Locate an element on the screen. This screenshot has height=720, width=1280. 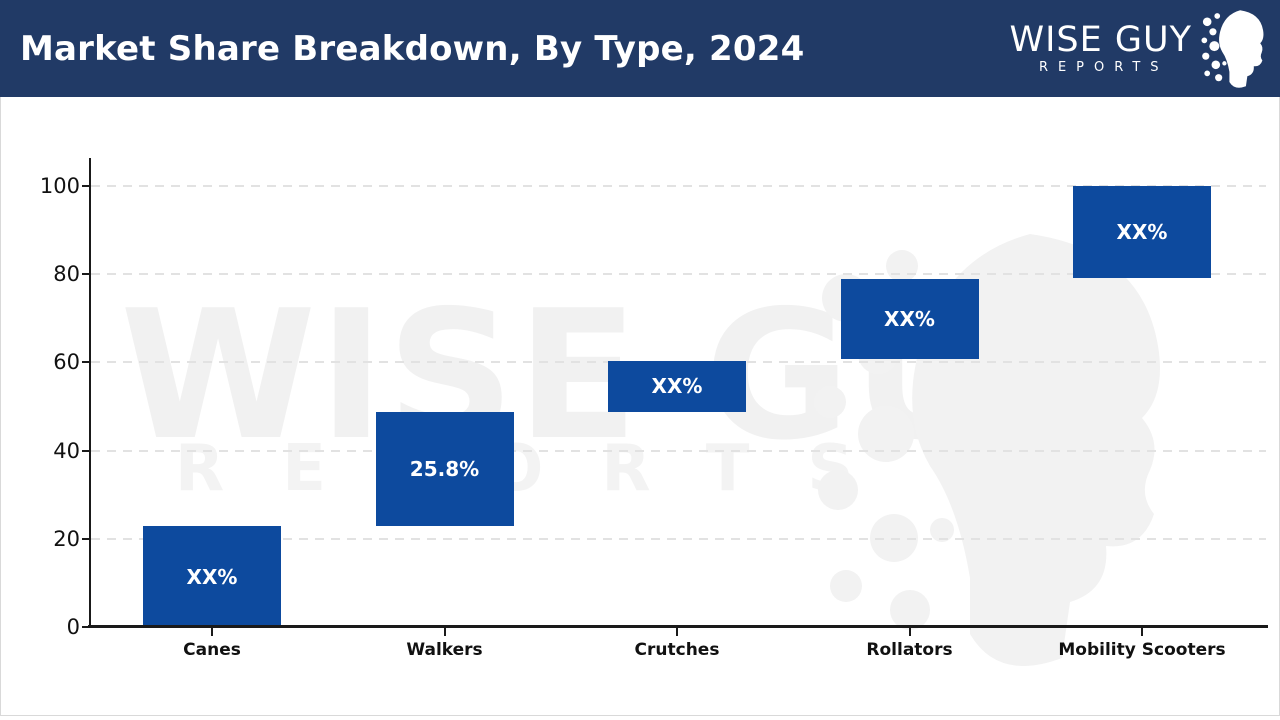
category-label-crutches: Crutches is located at coordinates (677, 650).